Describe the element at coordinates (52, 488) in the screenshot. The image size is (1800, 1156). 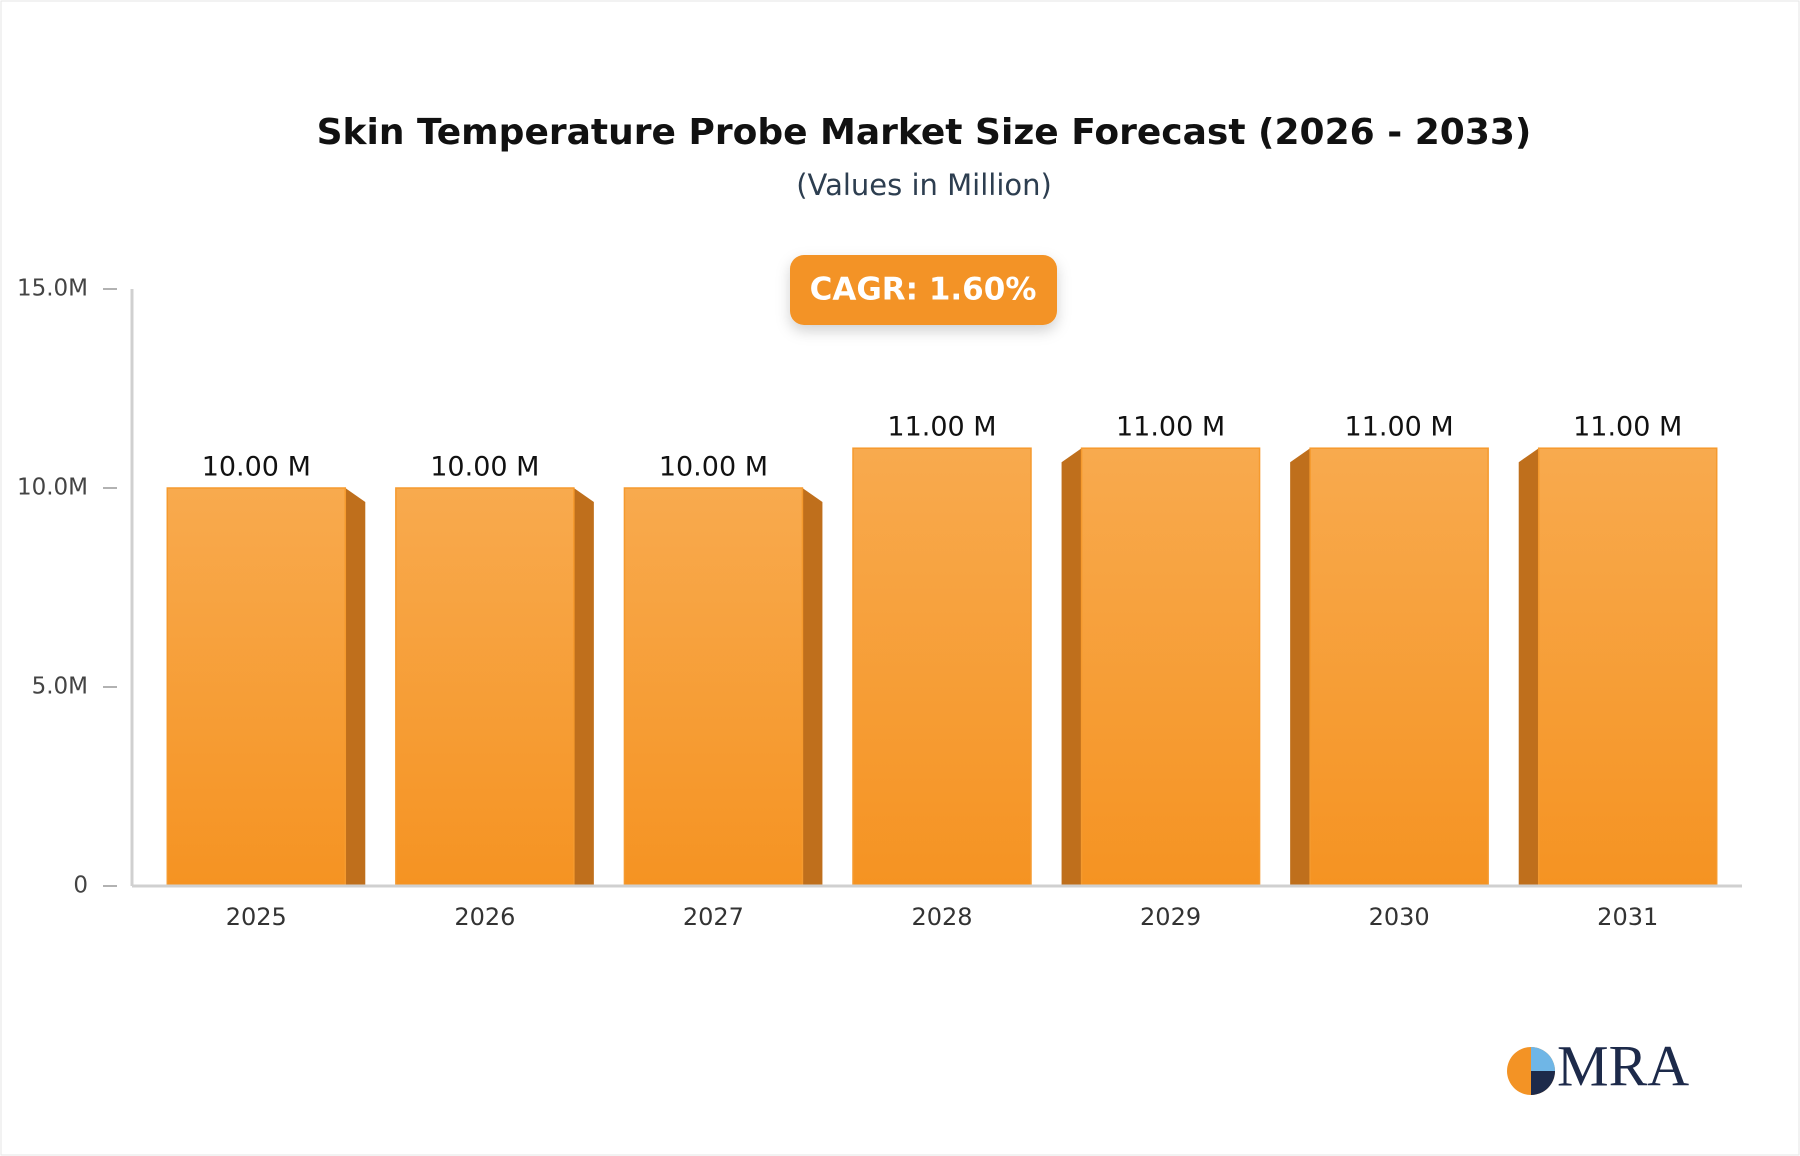
I see `y-tick-label: 10.0M` at that location.